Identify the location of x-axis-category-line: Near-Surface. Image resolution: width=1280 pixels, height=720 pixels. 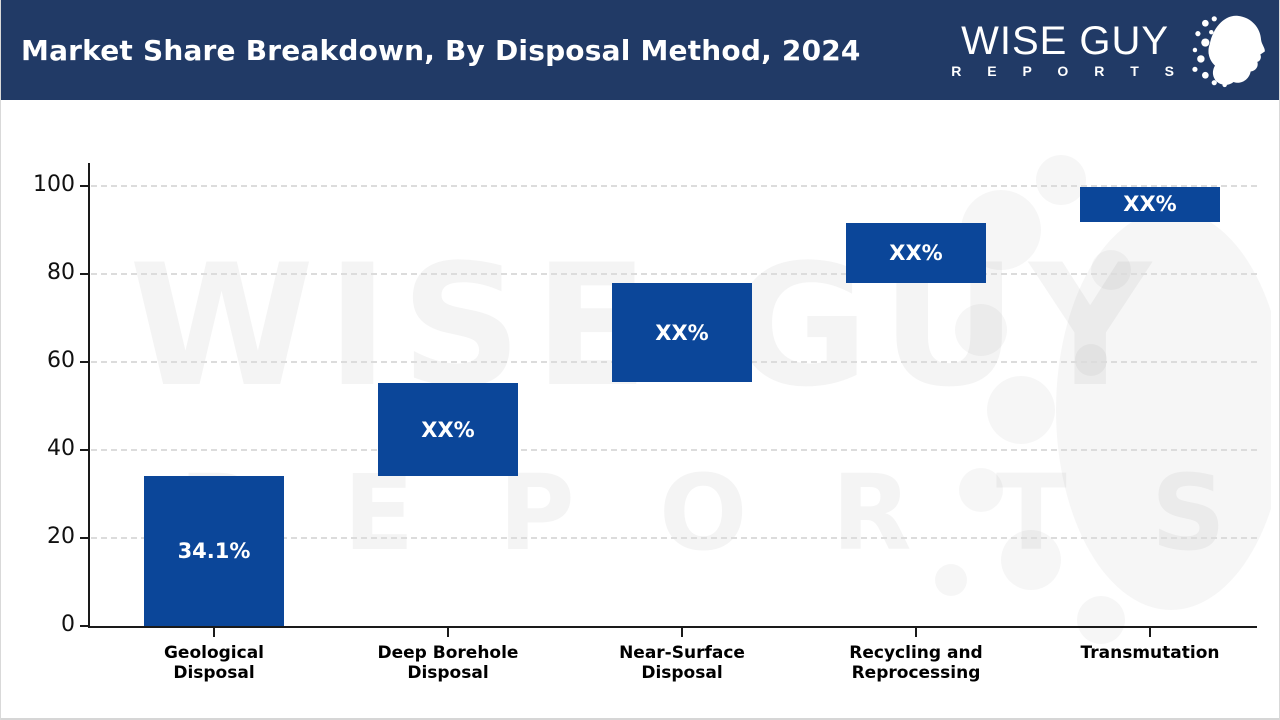
(682, 653).